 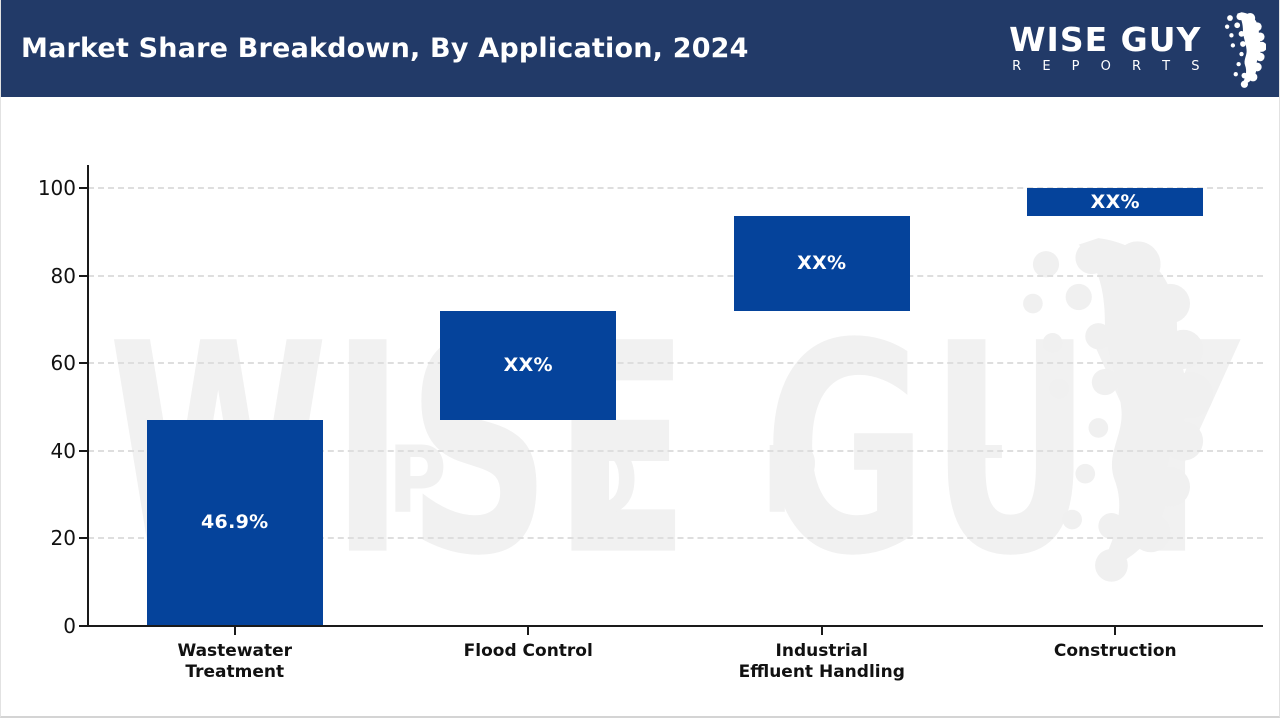 I want to click on x-axis-category-label: Industrial Effluent Handling, so click(x=821, y=661).